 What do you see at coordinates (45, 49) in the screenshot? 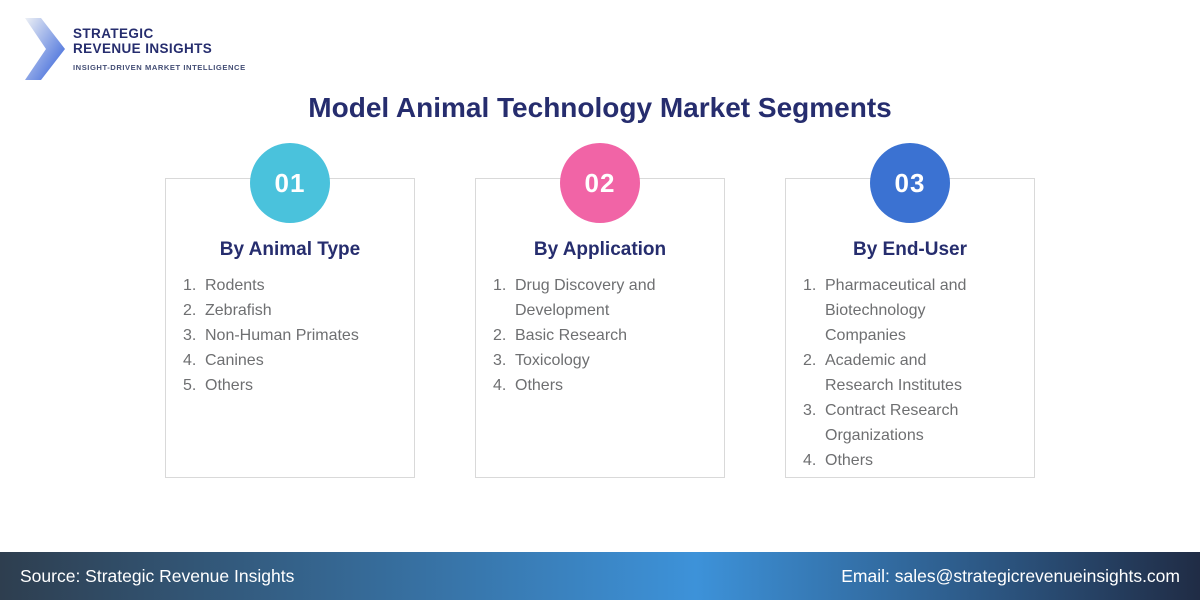
I see `chevron-arrow-icon` at bounding box center [45, 49].